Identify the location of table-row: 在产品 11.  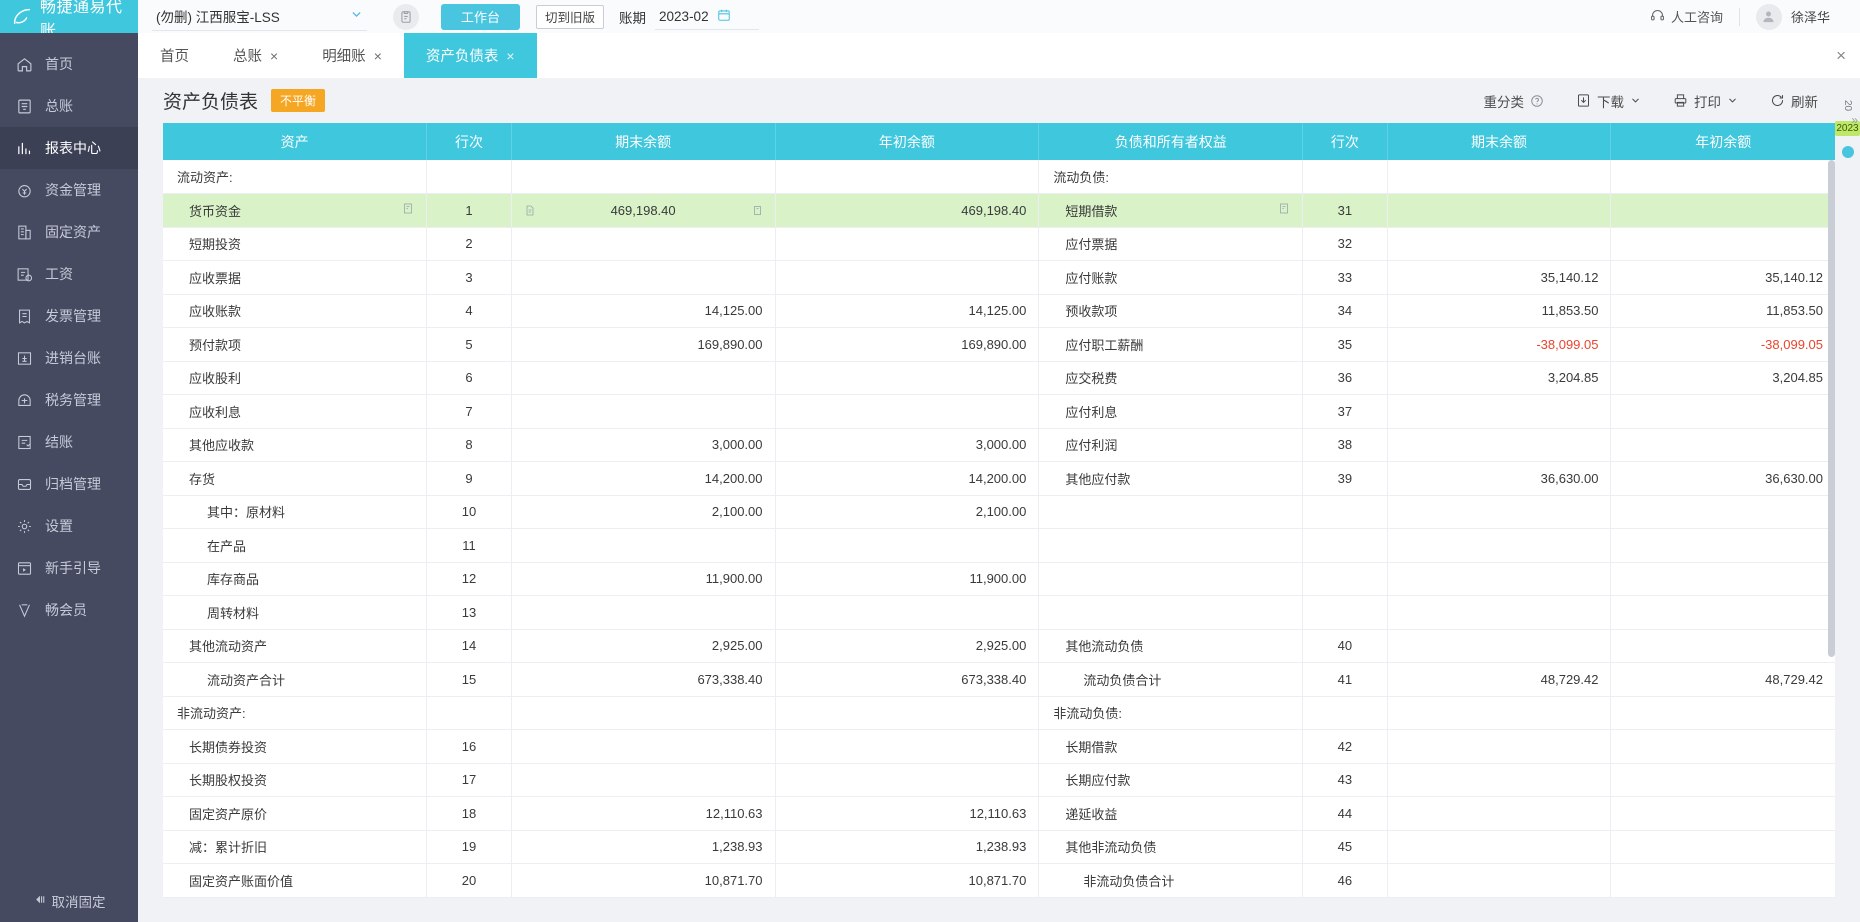
(999, 545).